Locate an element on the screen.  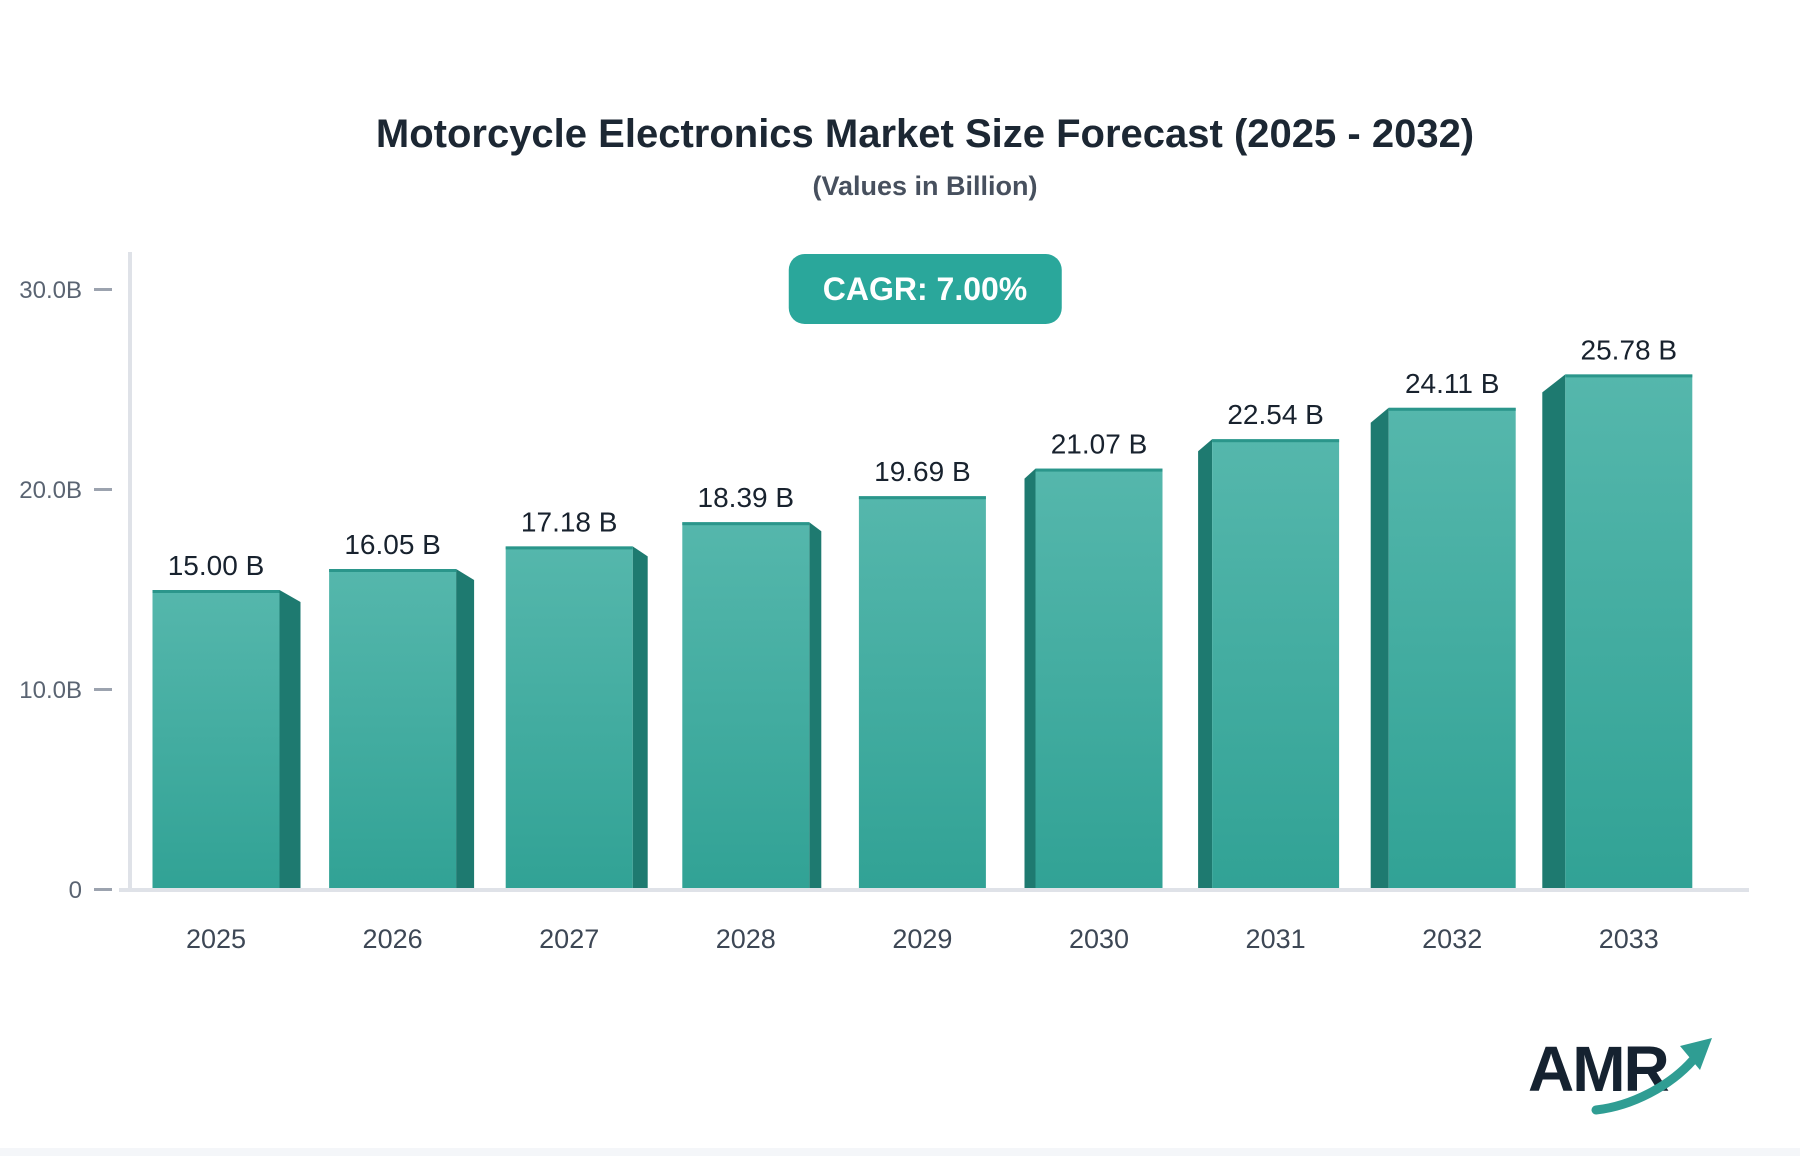
bar-top-edge-2028 is located at coordinates (746, 524).